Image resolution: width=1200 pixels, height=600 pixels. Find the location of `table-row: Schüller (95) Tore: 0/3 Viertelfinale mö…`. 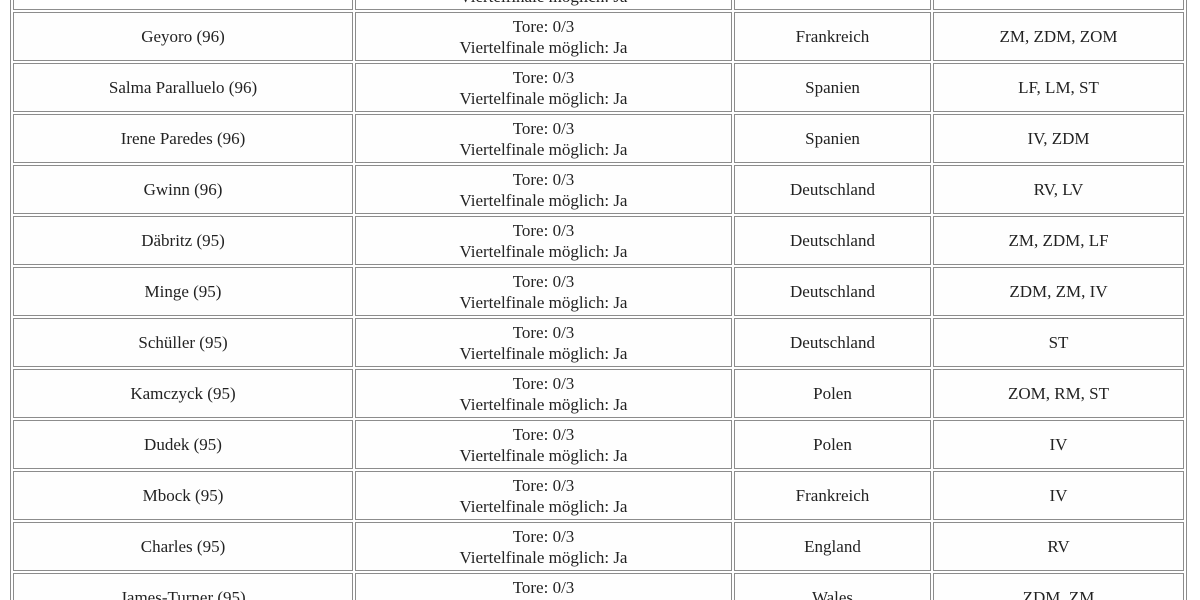

table-row: Schüller (95) Tore: 0/3 Viertelfinale mö… is located at coordinates (598, 342).